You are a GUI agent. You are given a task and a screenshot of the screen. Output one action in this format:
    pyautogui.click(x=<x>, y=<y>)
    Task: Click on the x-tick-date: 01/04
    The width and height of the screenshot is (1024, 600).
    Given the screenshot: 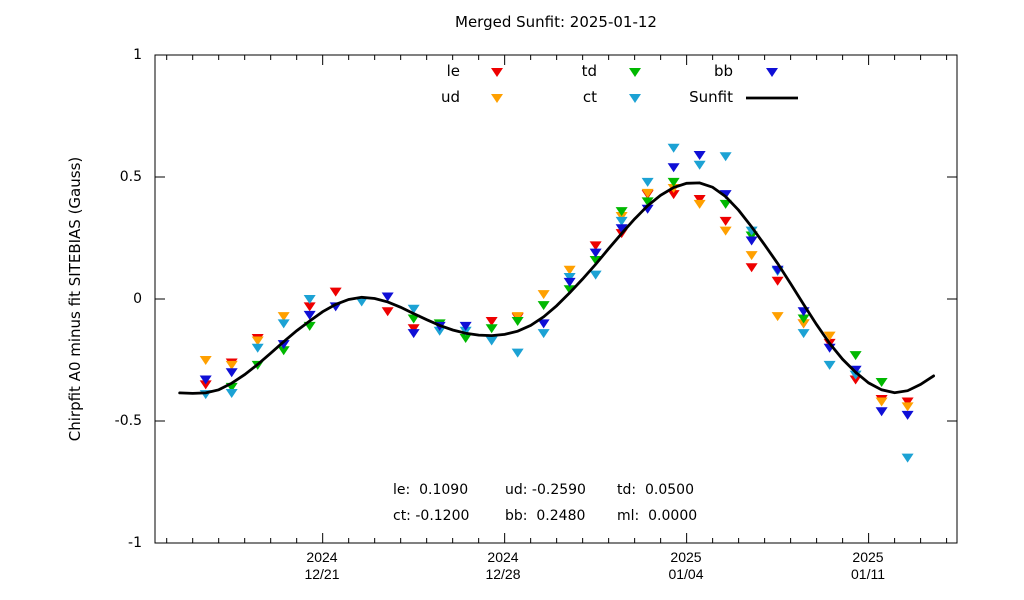 What is the action you would take?
    pyautogui.click(x=686, y=574)
    